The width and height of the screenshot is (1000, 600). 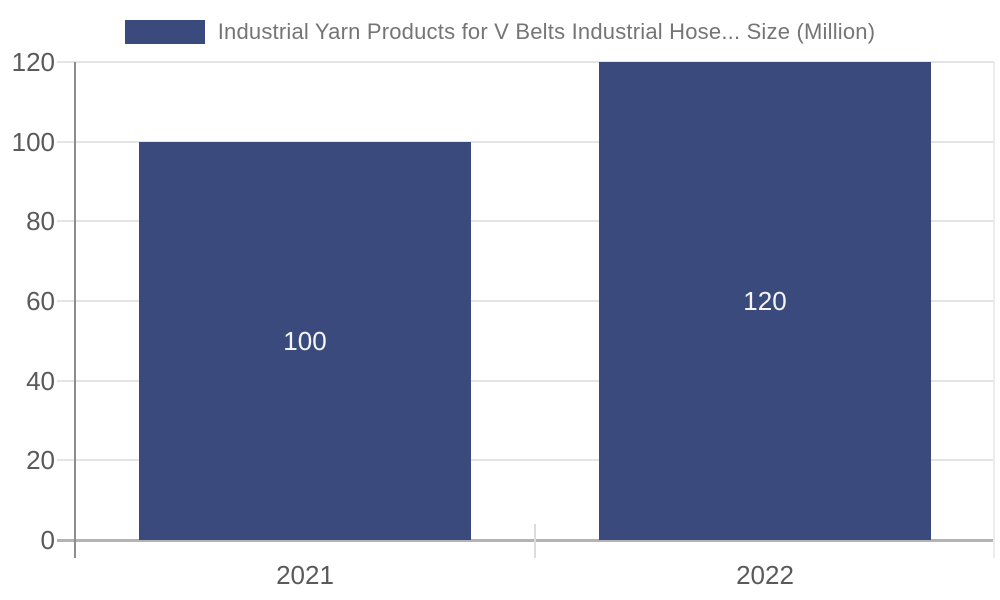 What do you see at coordinates (40, 460) in the screenshot?
I see `y-axis-tick-label: 20` at bounding box center [40, 460].